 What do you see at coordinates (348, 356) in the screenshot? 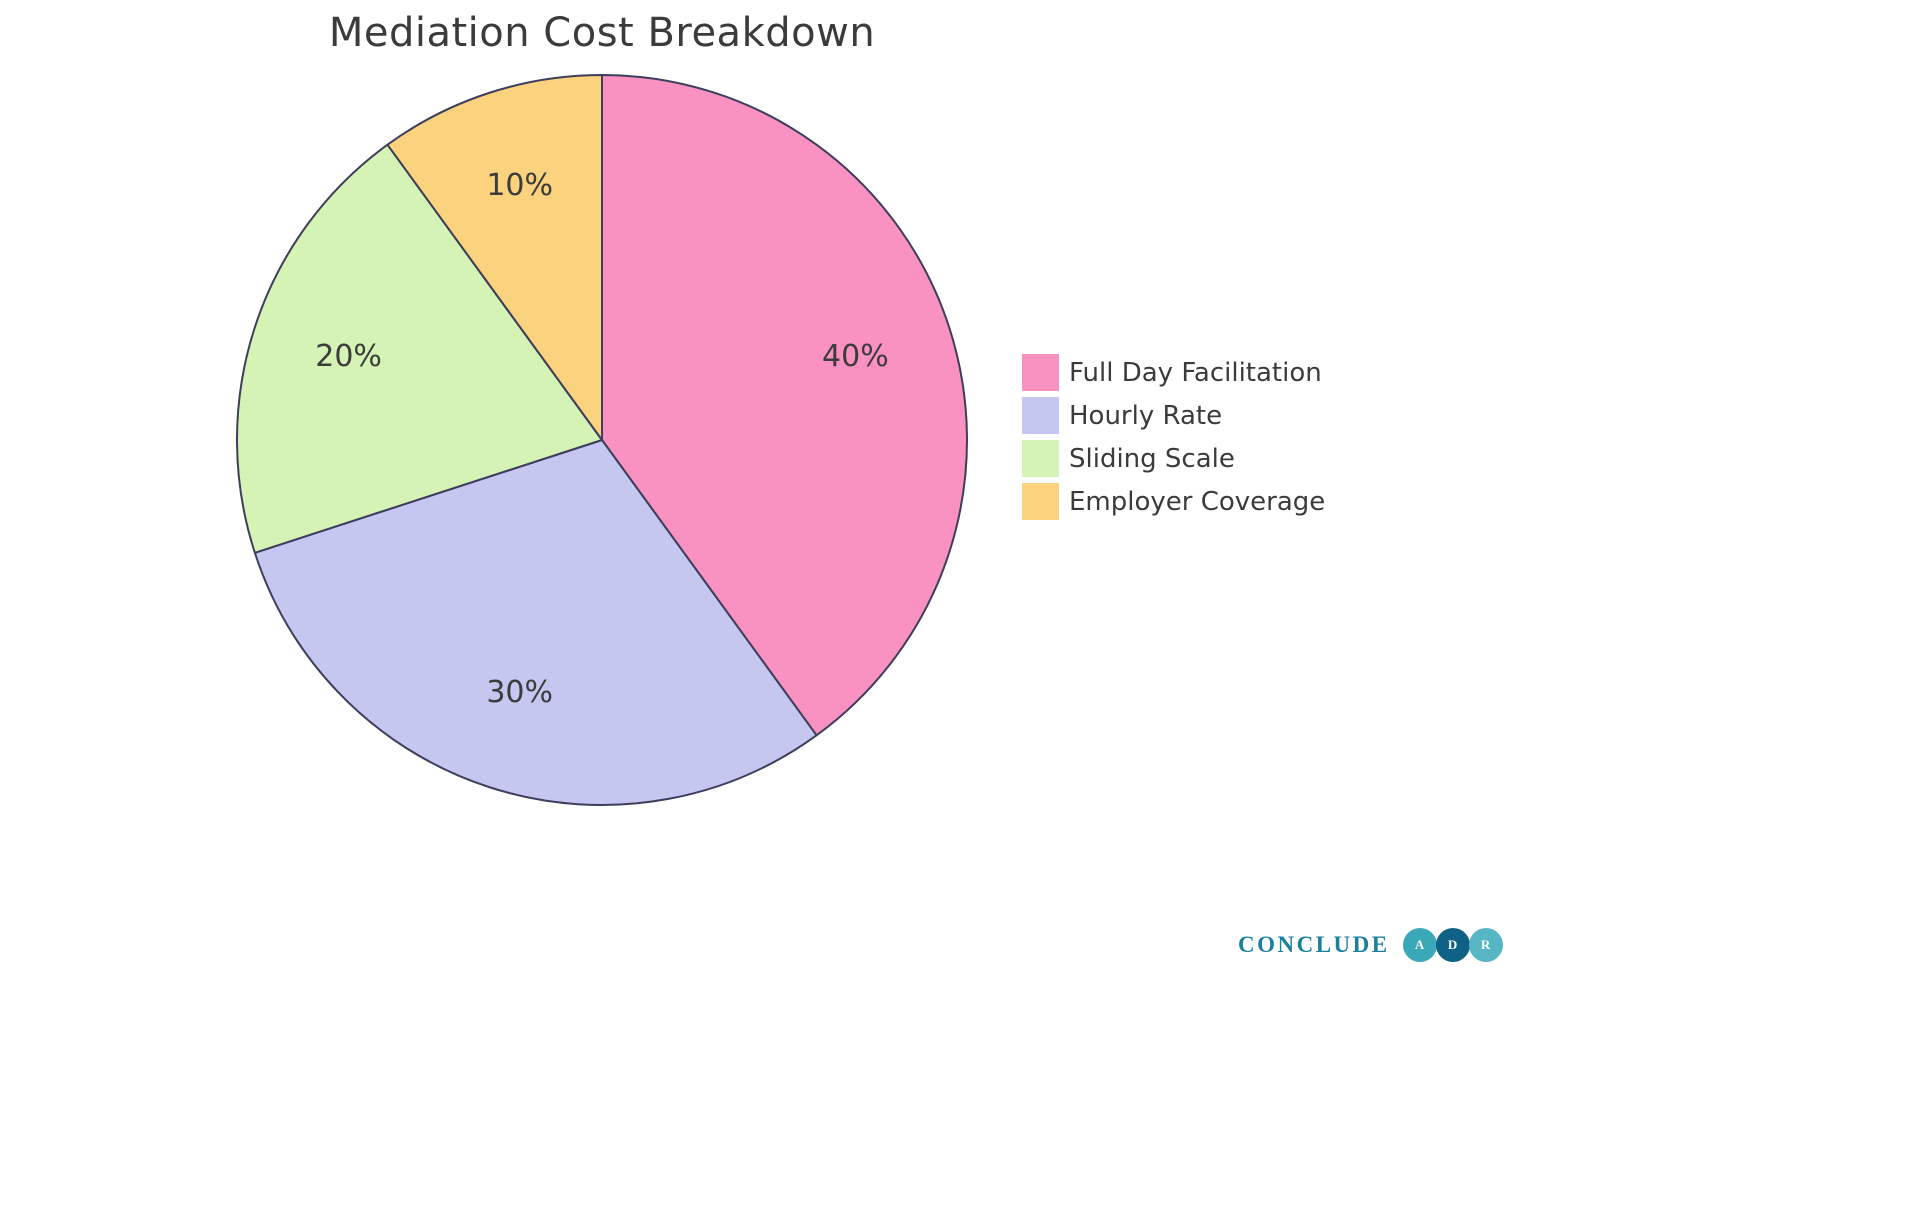
I see `pie-value-label: 20%` at bounding box center [348, 356].